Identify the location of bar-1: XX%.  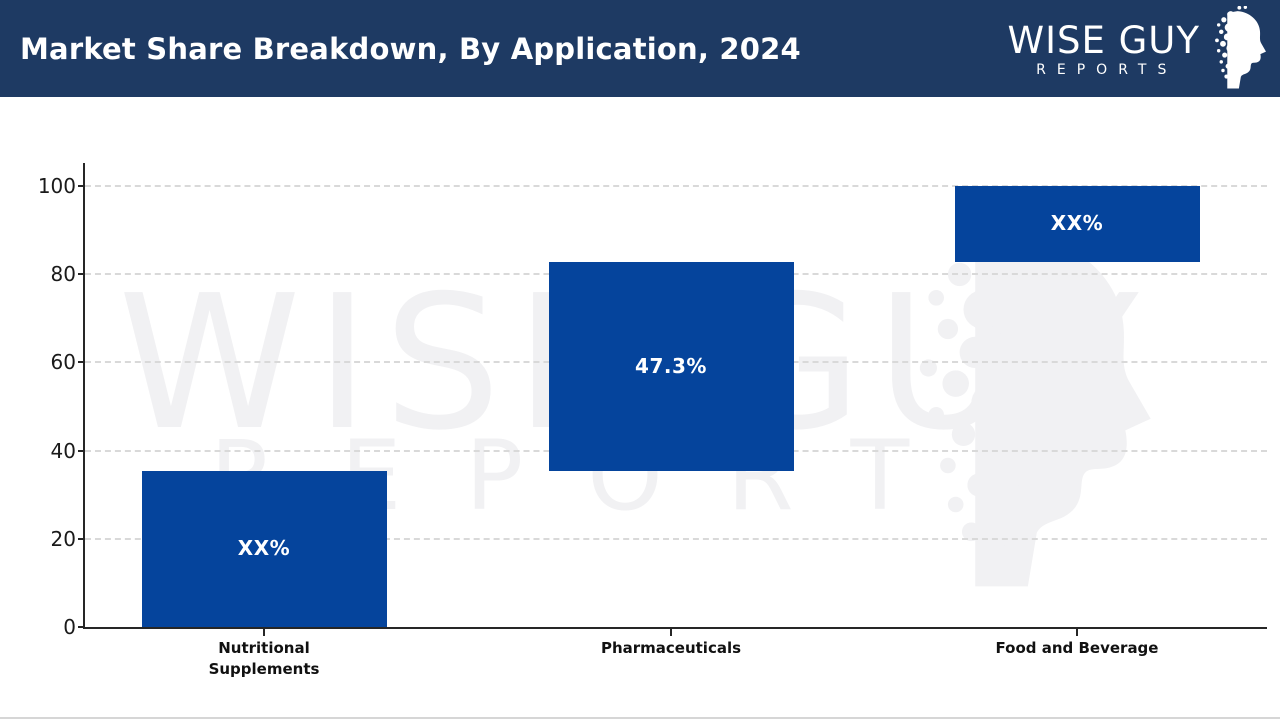
(264, 548).